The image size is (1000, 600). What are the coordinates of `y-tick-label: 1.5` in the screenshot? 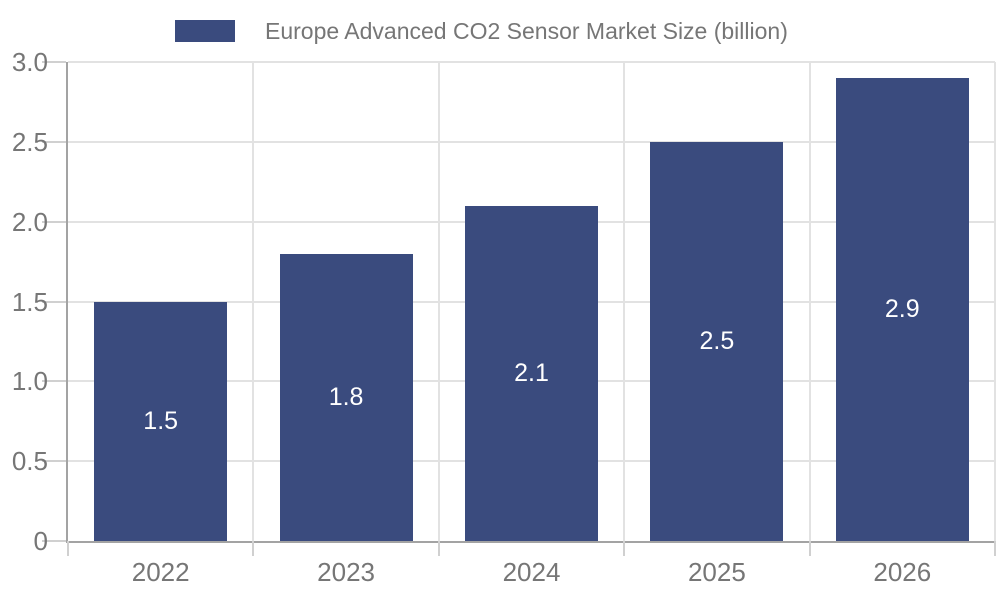 It's located at (29, 301).